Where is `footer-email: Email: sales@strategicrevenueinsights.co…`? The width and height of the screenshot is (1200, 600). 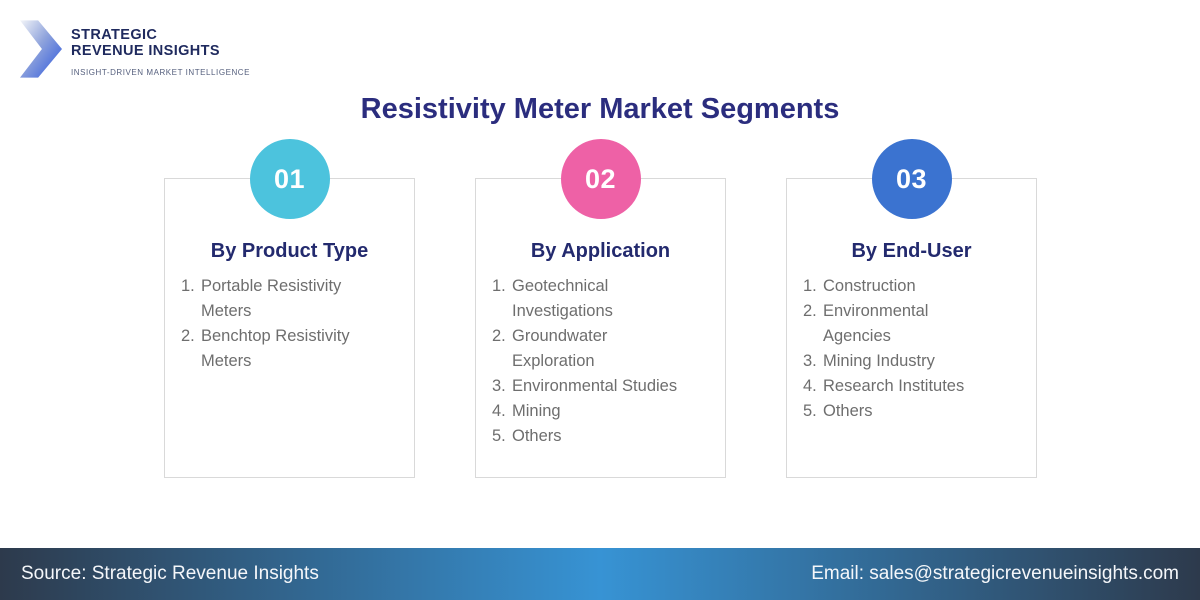 footer-email: Email: sales@strategicrevenueinsights.co… is located at coordinates (995, 573).